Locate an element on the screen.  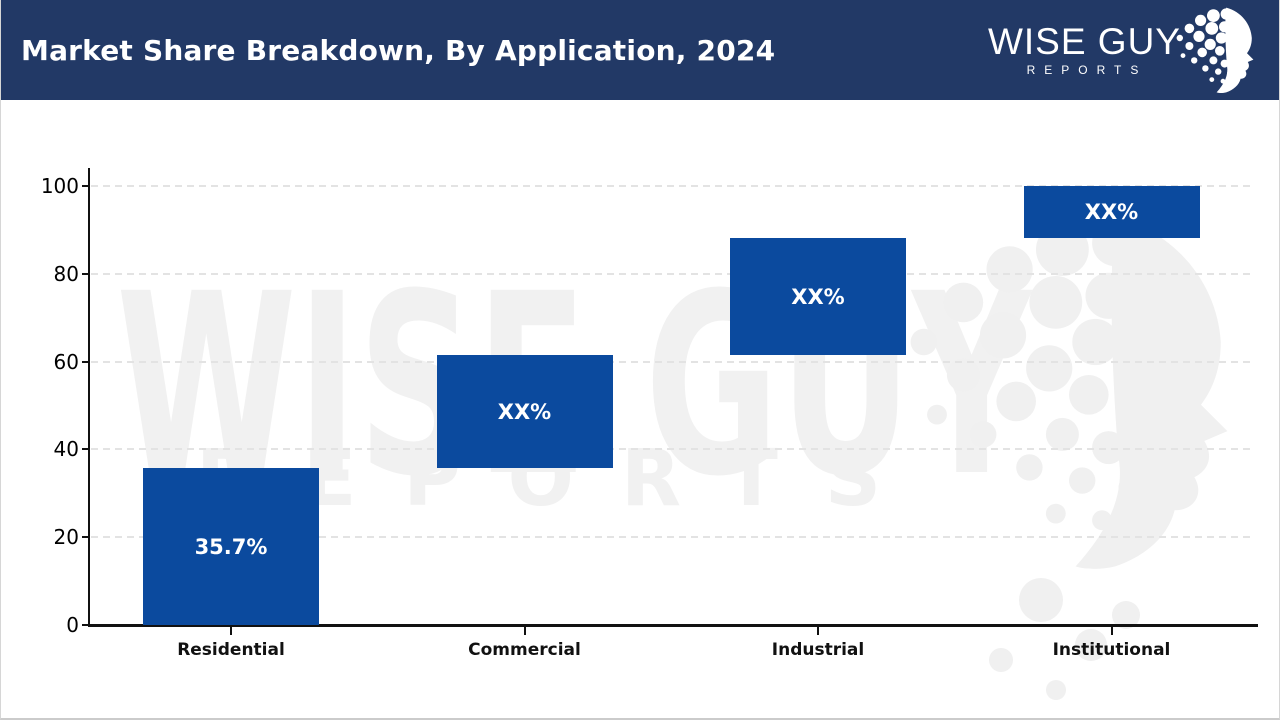
y-tick-label-100: 100 is located at coordinates (59, 186).